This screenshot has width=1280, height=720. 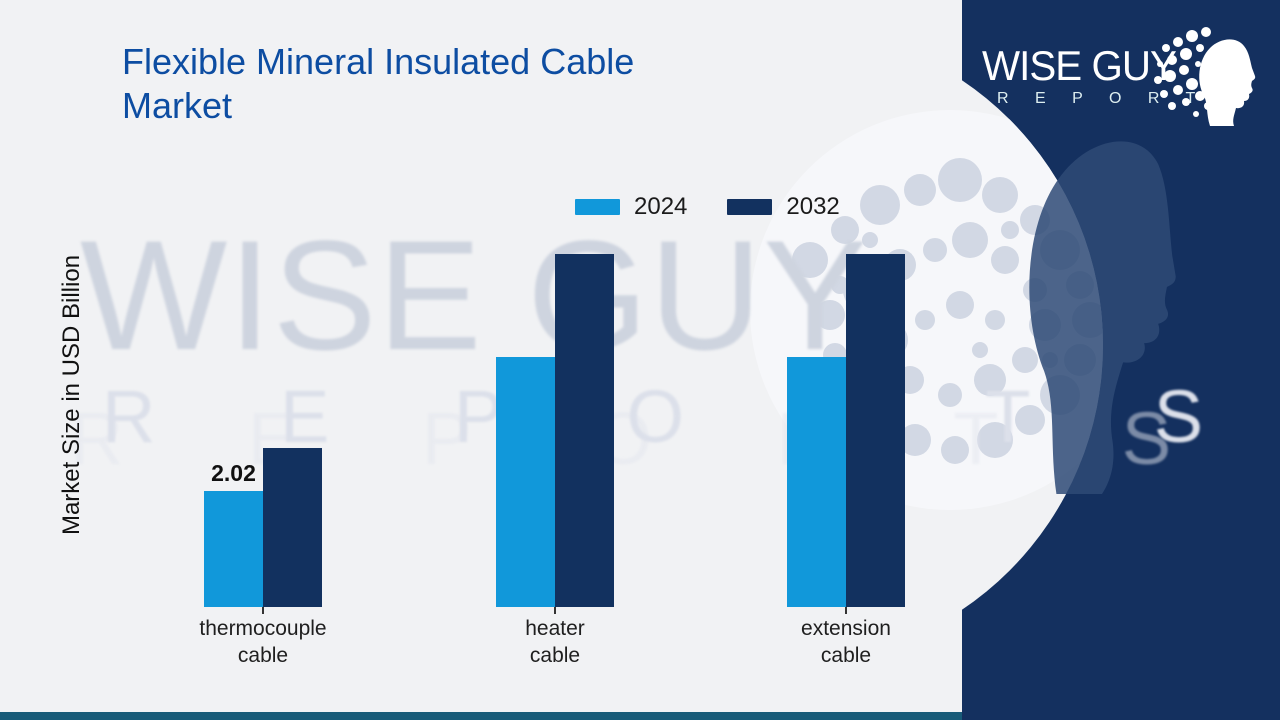 I want to click on bar-2032-thermocouple-cable, so click(x=292, y=527).